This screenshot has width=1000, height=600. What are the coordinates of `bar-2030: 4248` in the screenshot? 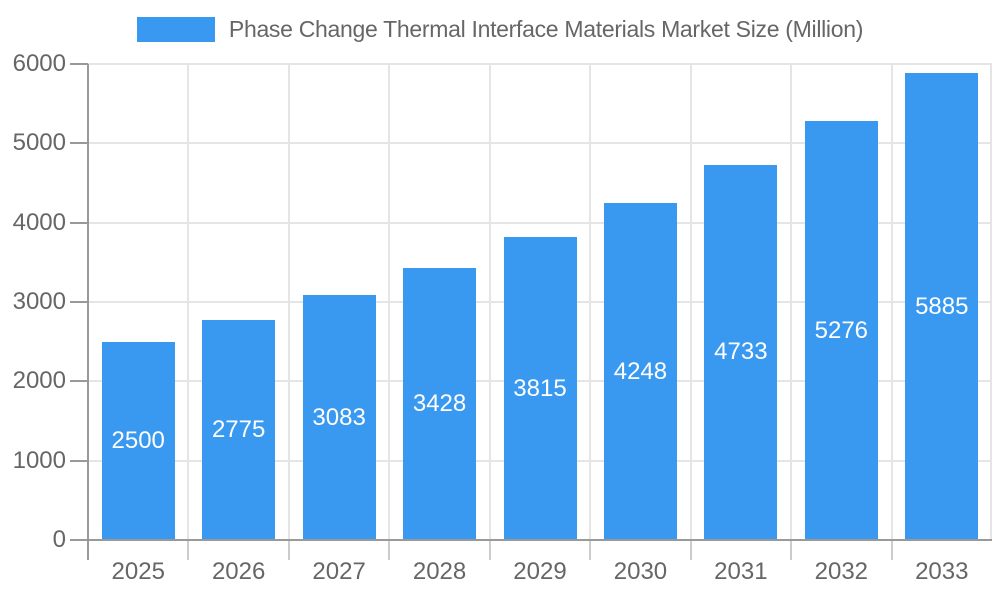 It's located at (640, 371).